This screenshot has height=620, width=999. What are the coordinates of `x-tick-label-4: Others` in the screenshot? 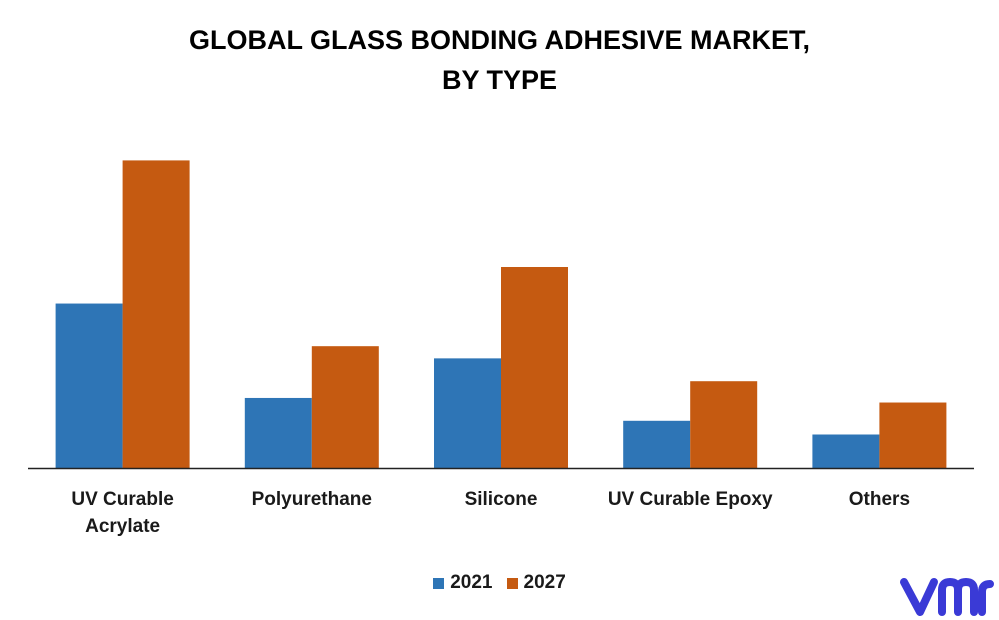 It's located at (879, 499).